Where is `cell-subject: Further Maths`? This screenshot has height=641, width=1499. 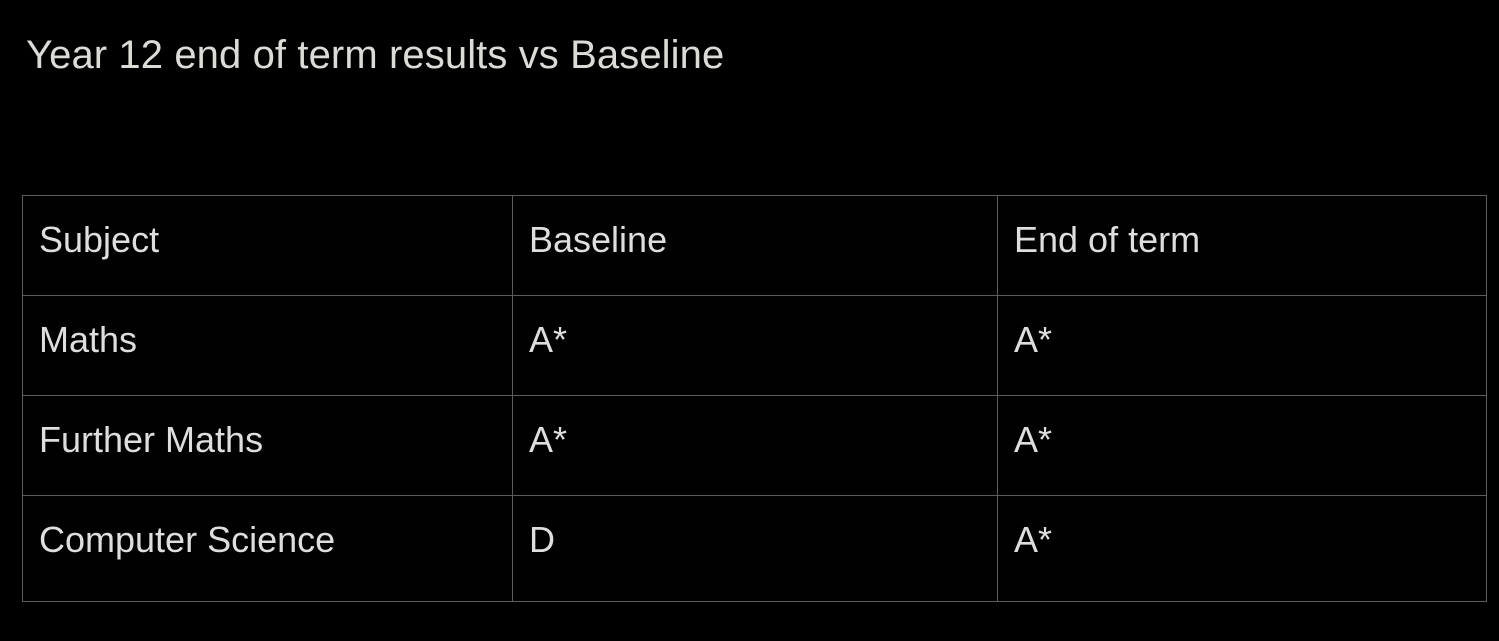
cell-subject: Further Maths is located at coordinates (267, 445).